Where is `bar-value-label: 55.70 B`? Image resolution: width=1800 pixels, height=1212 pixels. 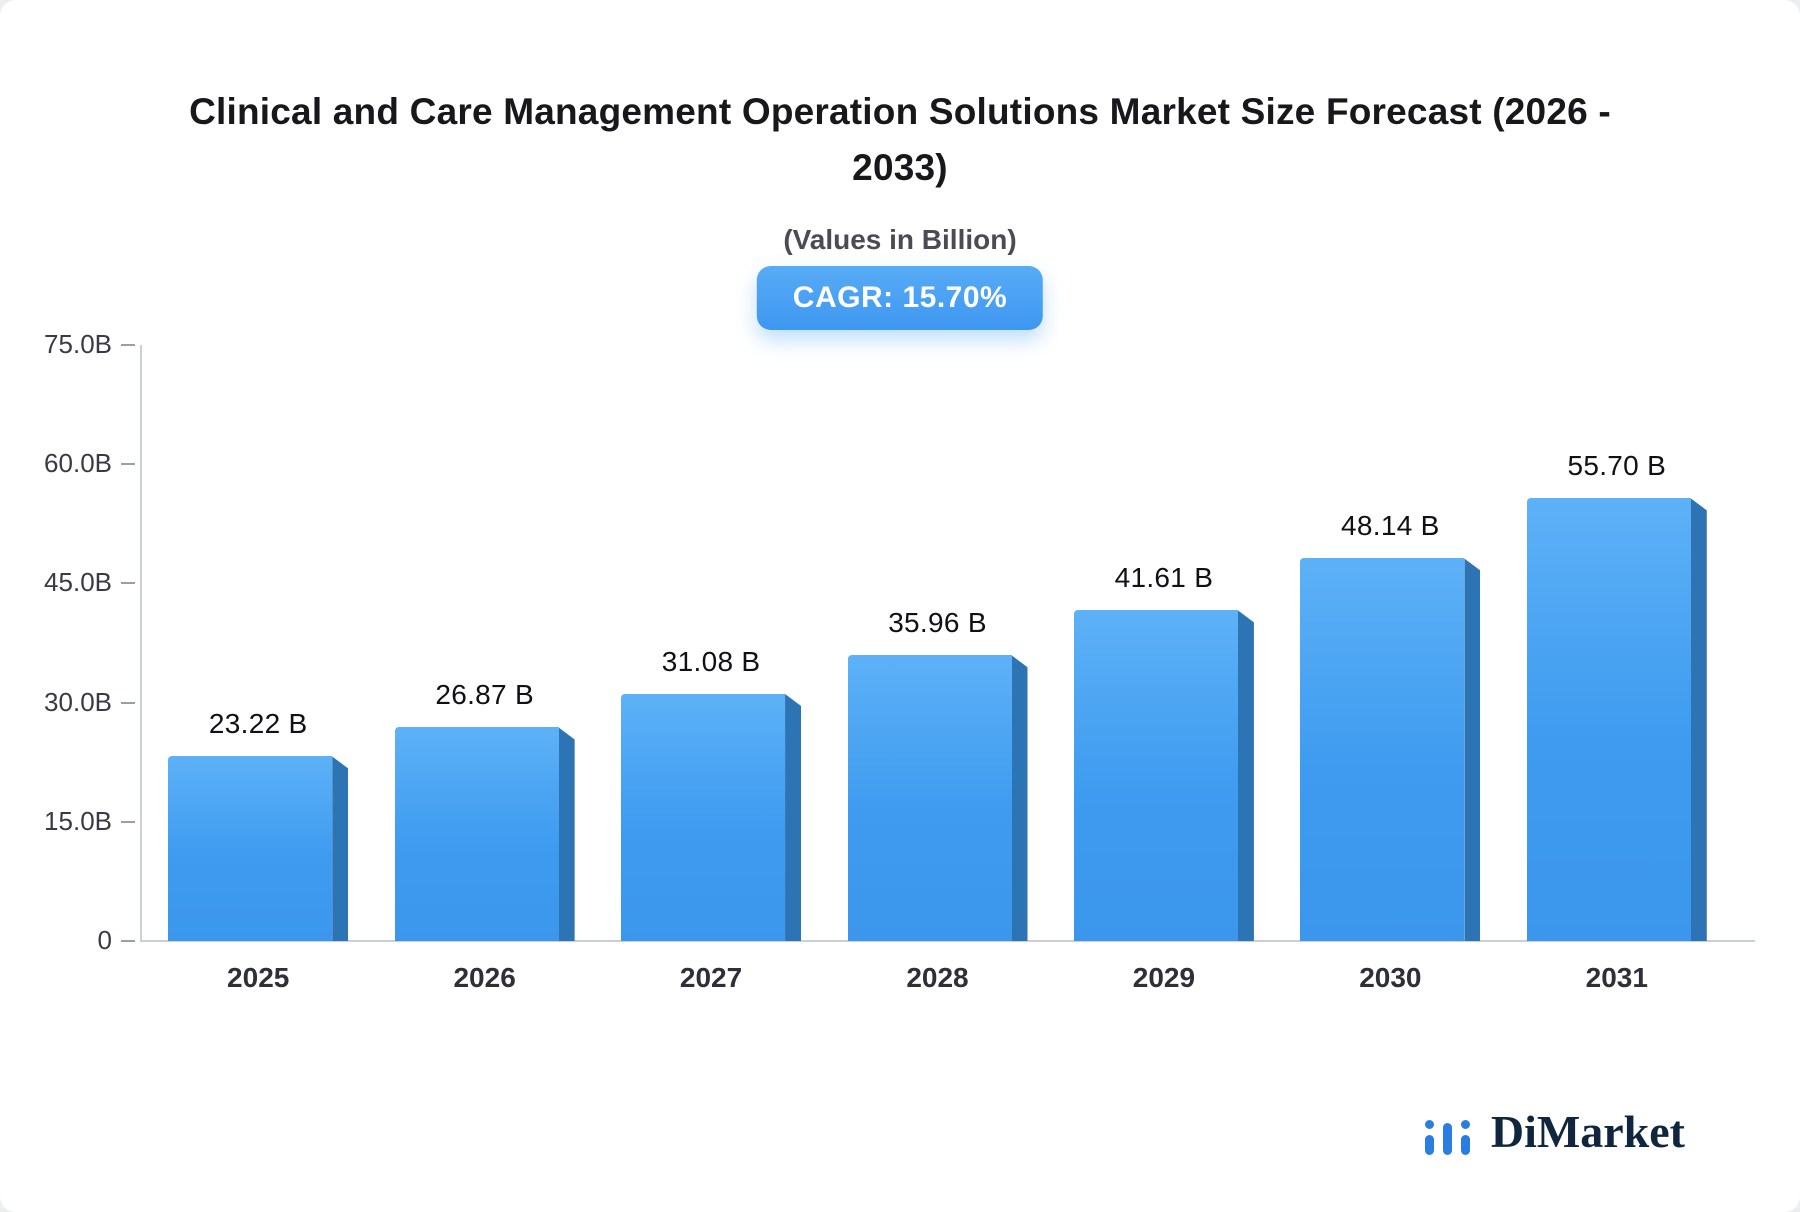 bar-value-label: 55.70 B is located at coordinates (1617, 466).